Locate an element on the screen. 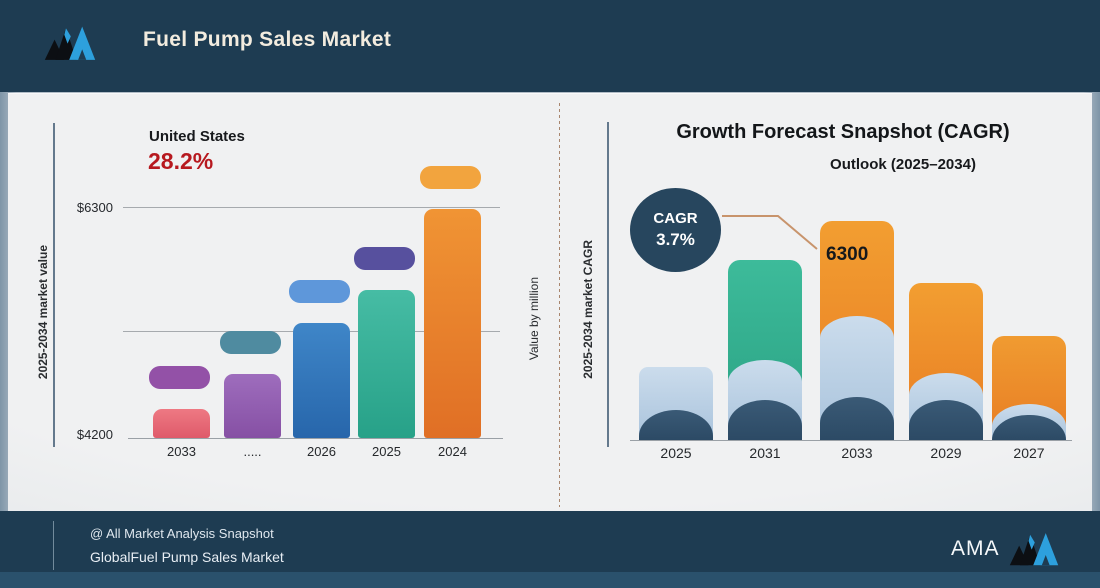 Image resolution: width=1100 pixels, height=588 pixels. segment-base-2033 is located at coordinates (857, 418).